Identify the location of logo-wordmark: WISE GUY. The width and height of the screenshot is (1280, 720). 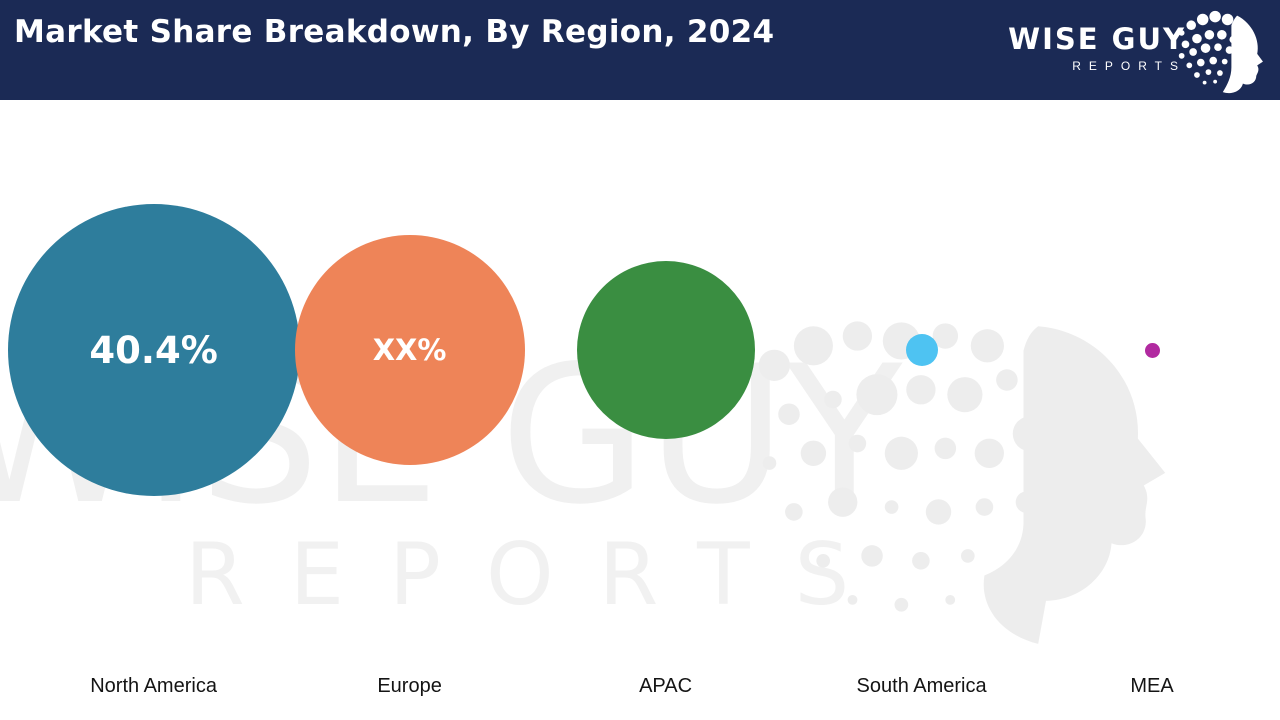
(1097, 39).